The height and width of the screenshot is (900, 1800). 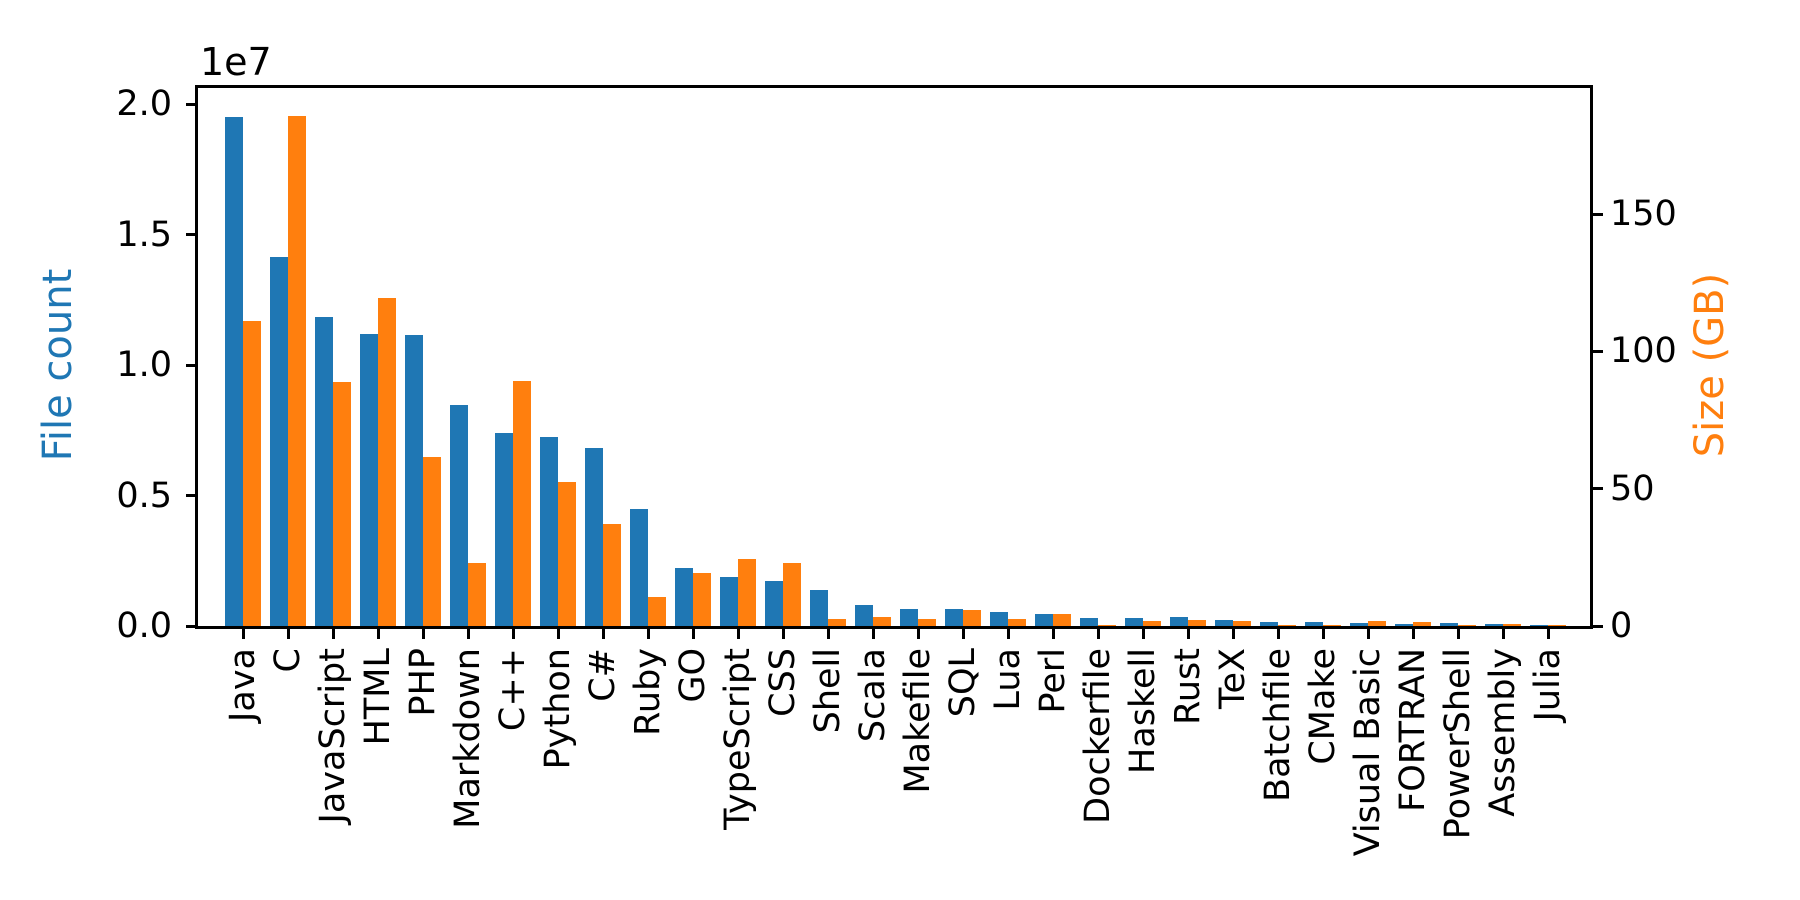 What do you see at coordinates (333, 736) in the screenshot?
I see `x-tick-label-text: JavaScript` at bounding box center [333, 736].